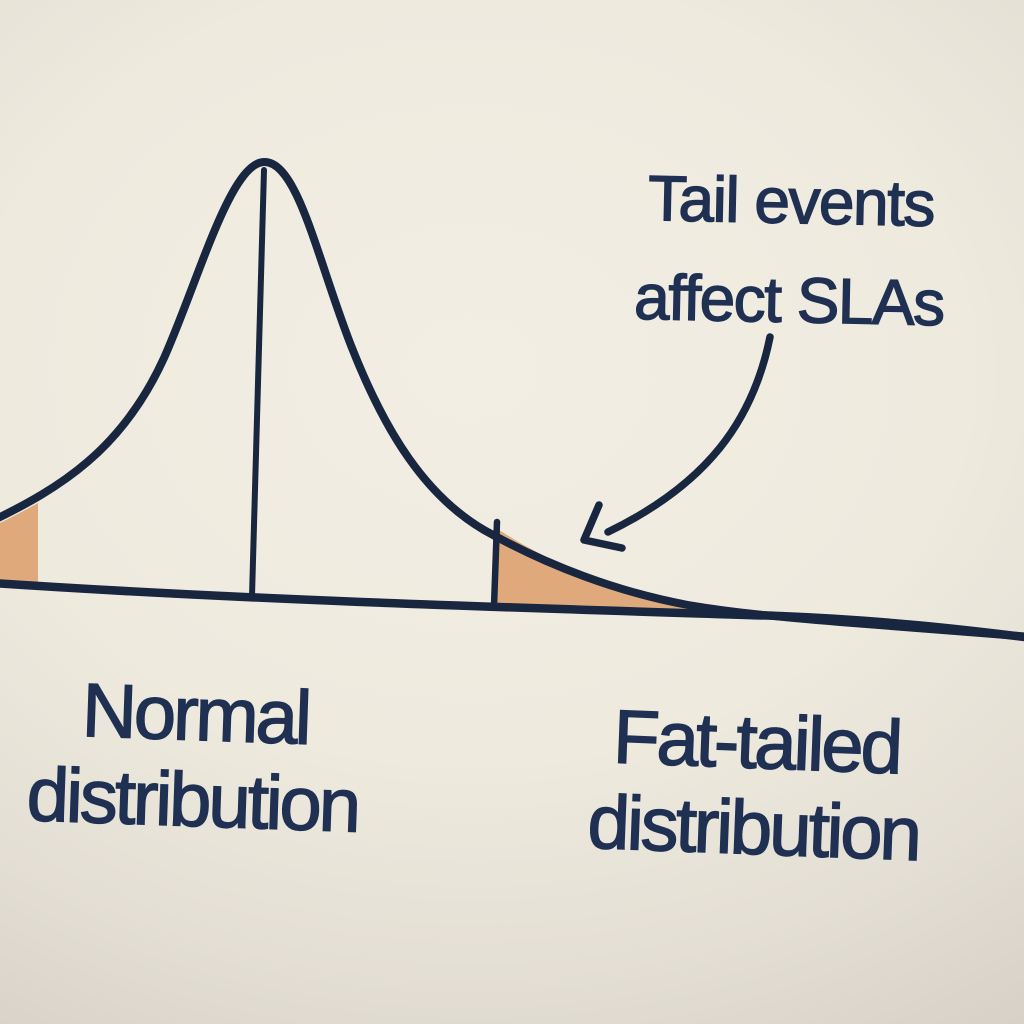 This screenshot has width=1024, height=1024. Describe the element at coordinates (689, 434) in the screenshot. I see `annotation-arrow-shaft` at that location.